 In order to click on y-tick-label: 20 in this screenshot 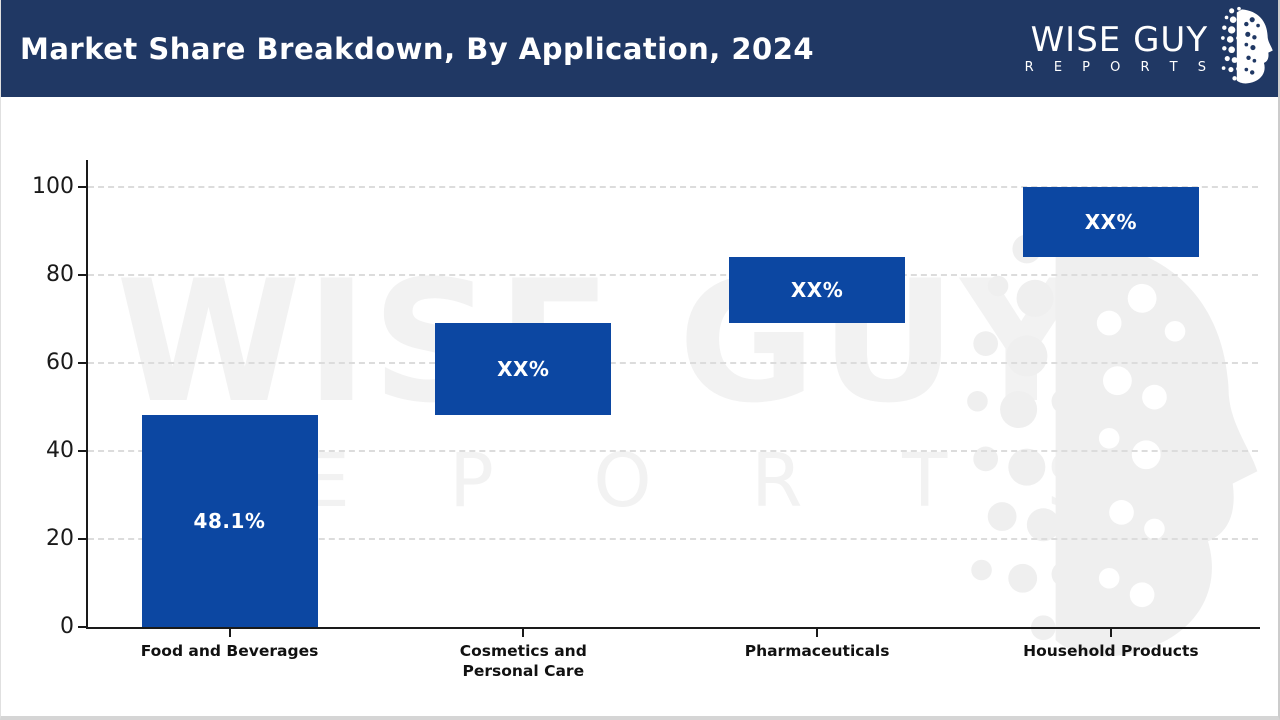, I will do `click(60, 538)`.